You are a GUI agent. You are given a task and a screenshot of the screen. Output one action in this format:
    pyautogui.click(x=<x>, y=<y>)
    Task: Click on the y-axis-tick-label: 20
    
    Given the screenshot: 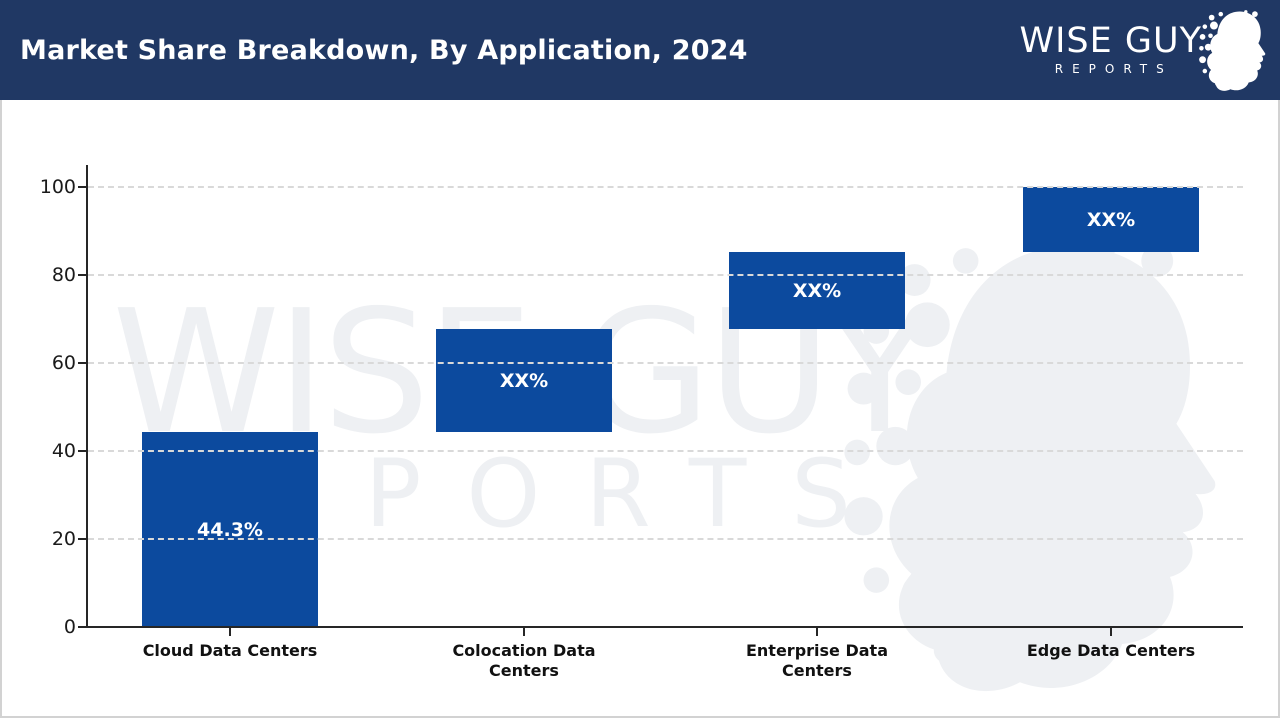 What is the action you would take?
    pyautogui.click(x=63, y=539)
    